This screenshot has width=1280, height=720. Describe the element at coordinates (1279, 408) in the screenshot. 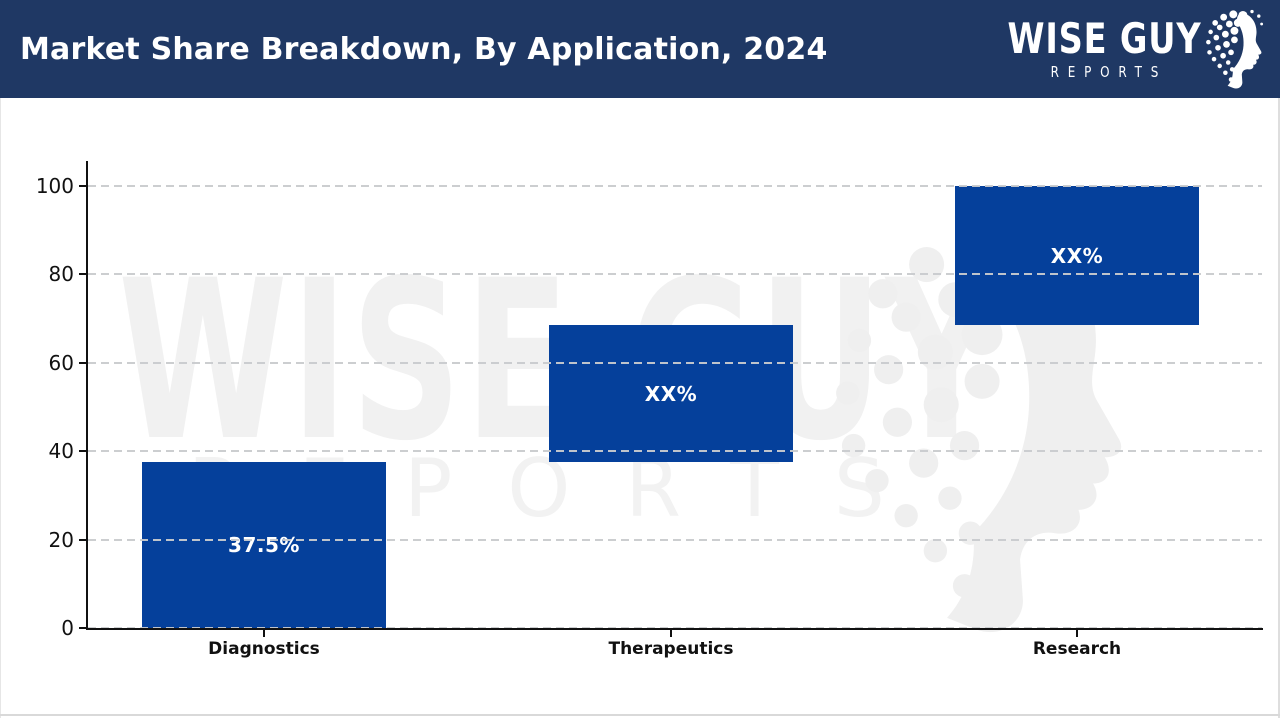

I see `right-edge-line` at that location.